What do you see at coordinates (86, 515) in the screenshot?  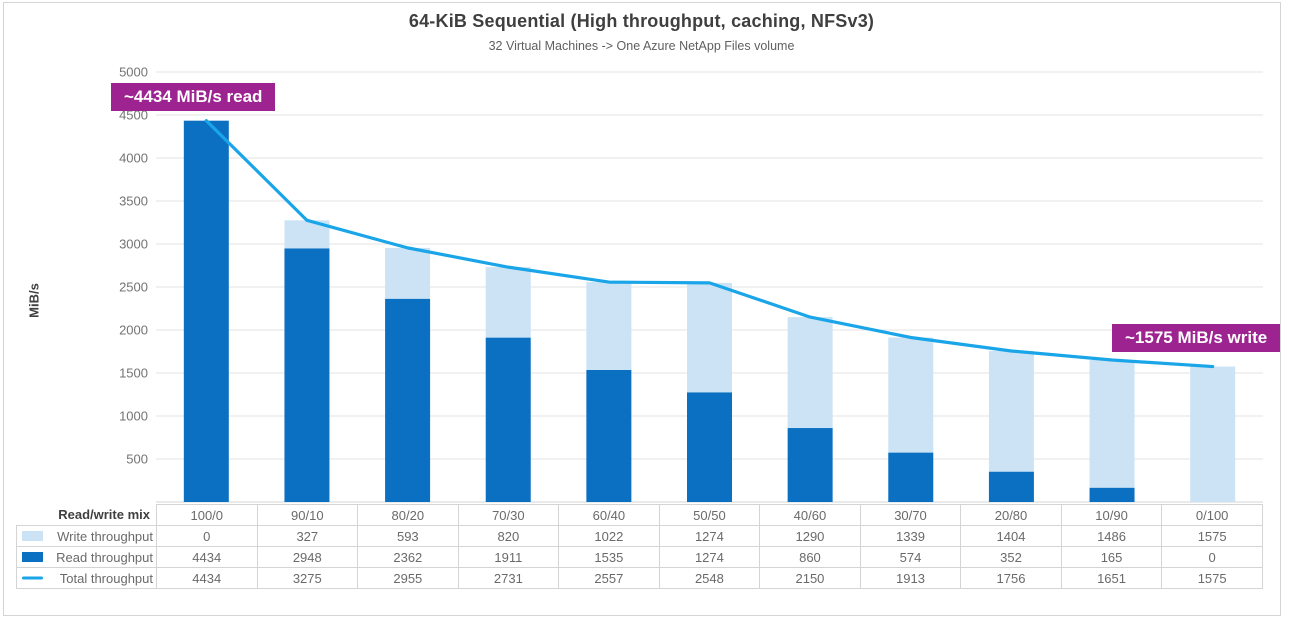 I see `x-axis-title: Read/write mix` at bounding box center [86, 515].